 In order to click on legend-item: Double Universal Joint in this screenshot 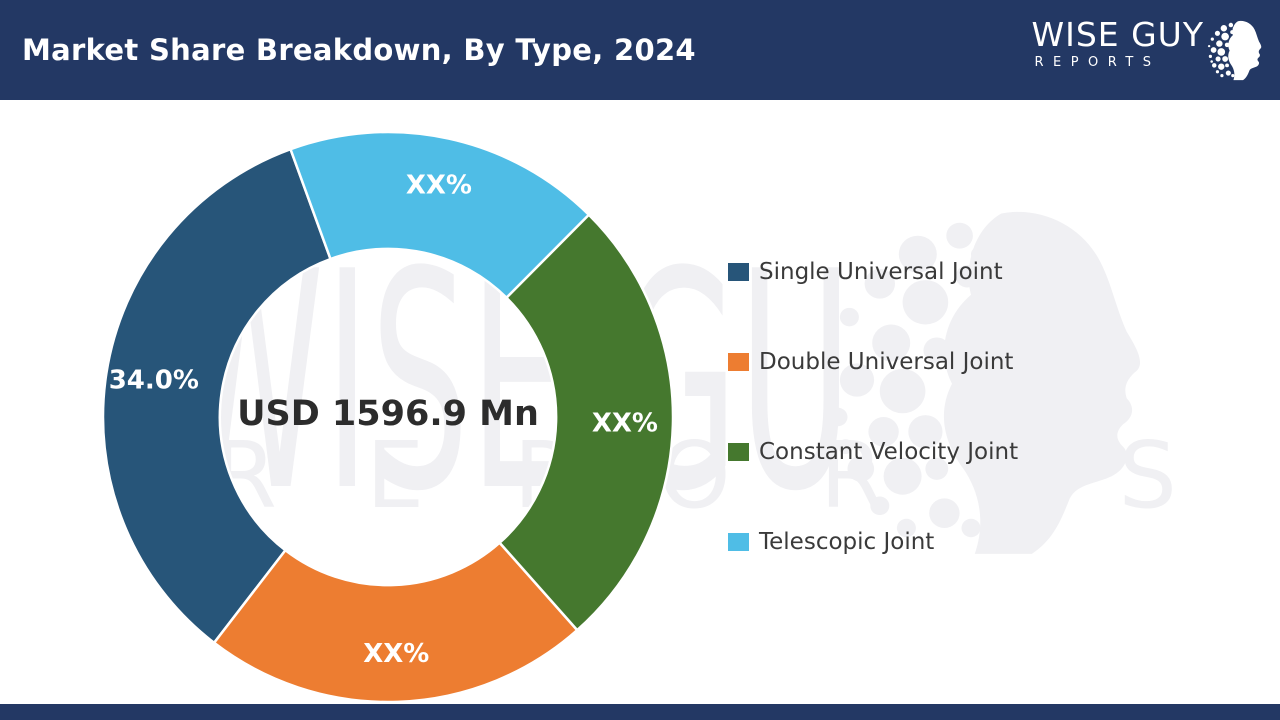, I will do `click(873, 362)`.